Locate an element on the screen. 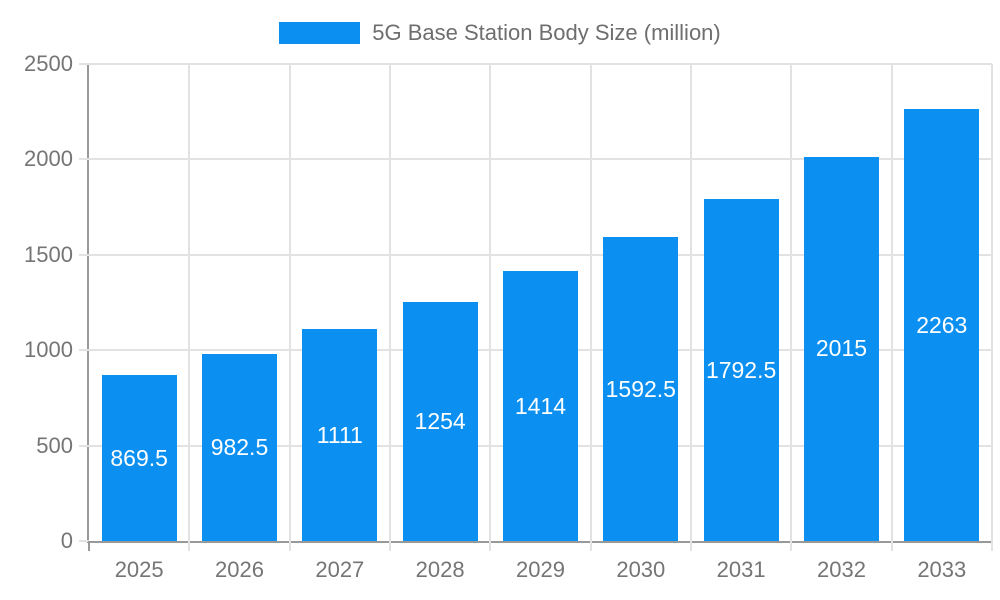  bar-value-label: 1592.5 is located at coordinates (640, 388).